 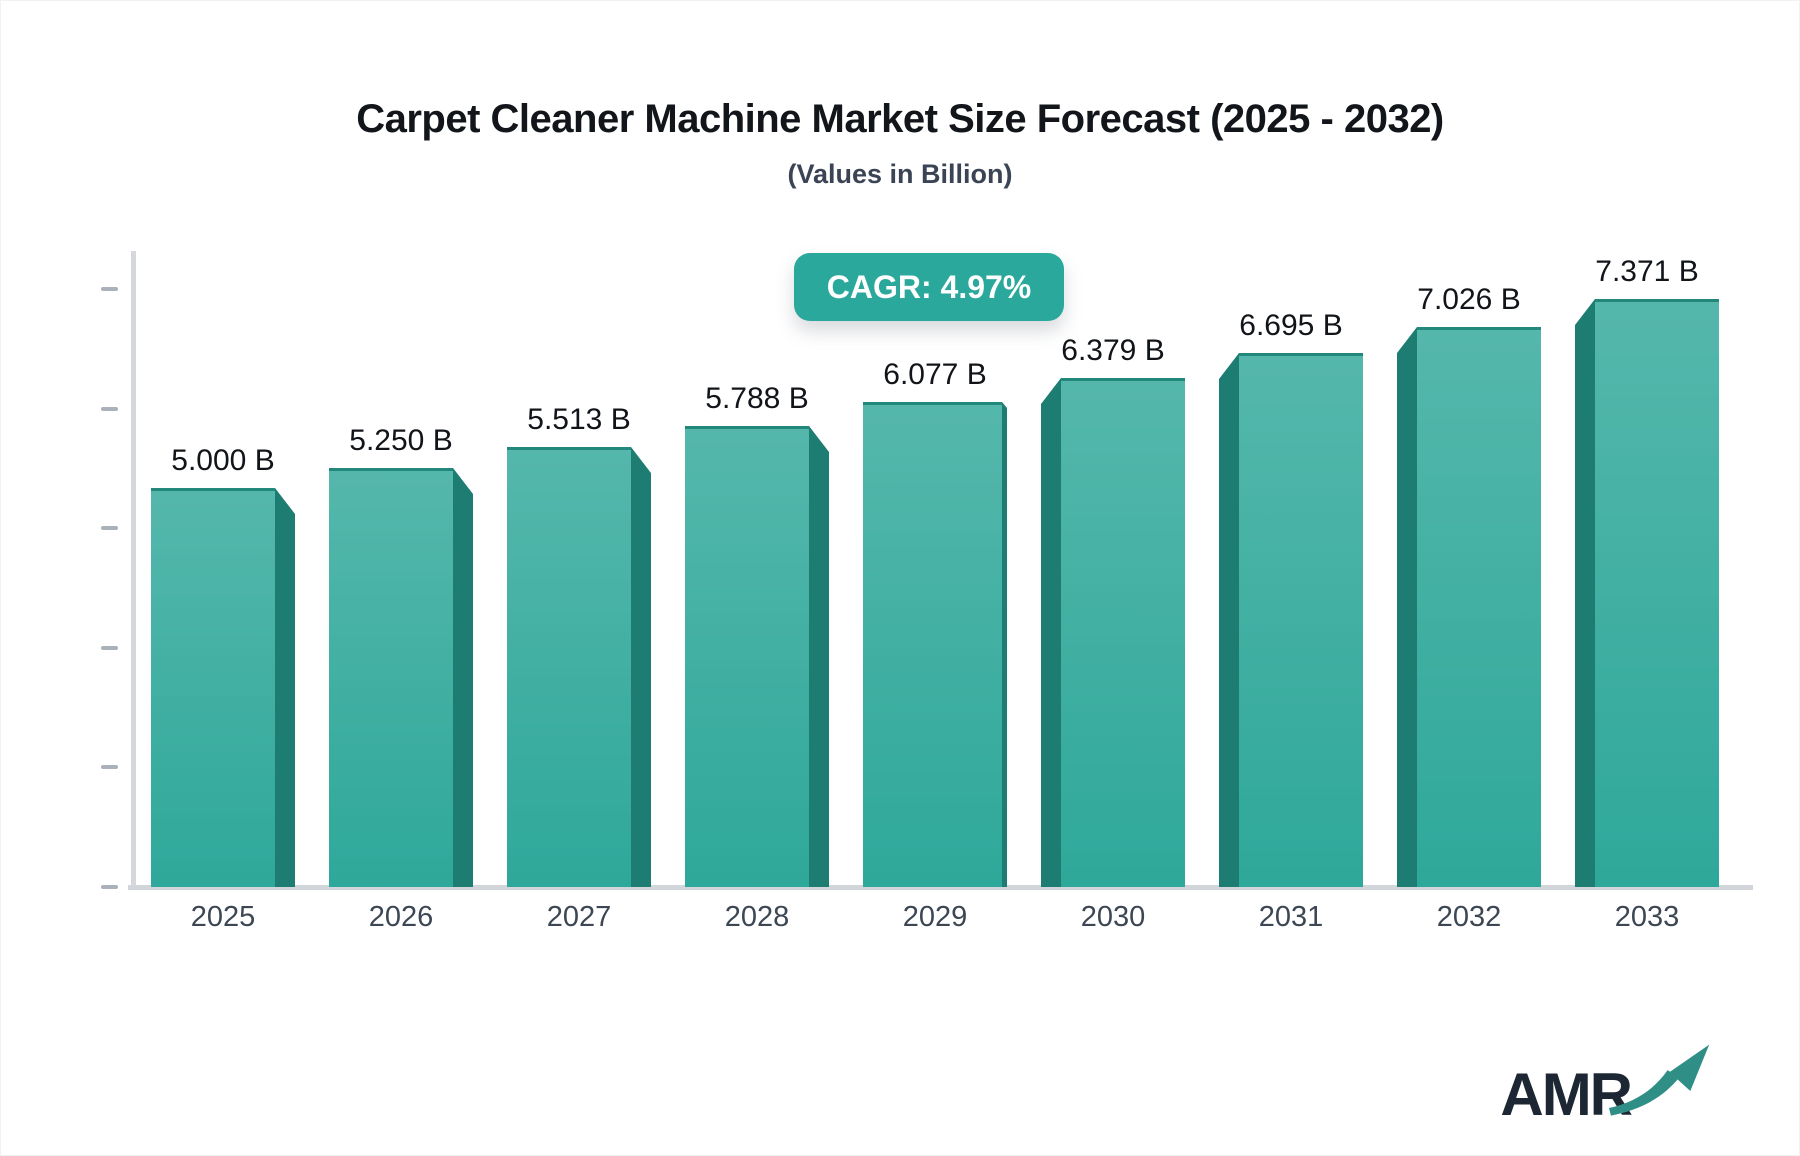 What do you see at coordinates (1606, 1083) in the screenshot?
I see `brand-logo: AMR` at bounding box center [1606, 1083].